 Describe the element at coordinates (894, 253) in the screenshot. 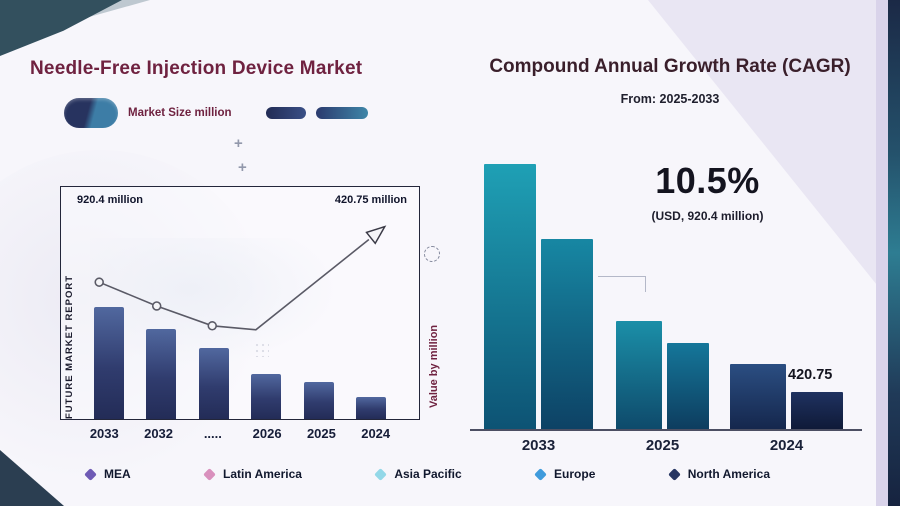

I see `decor-right-gradient-strip` at that location.